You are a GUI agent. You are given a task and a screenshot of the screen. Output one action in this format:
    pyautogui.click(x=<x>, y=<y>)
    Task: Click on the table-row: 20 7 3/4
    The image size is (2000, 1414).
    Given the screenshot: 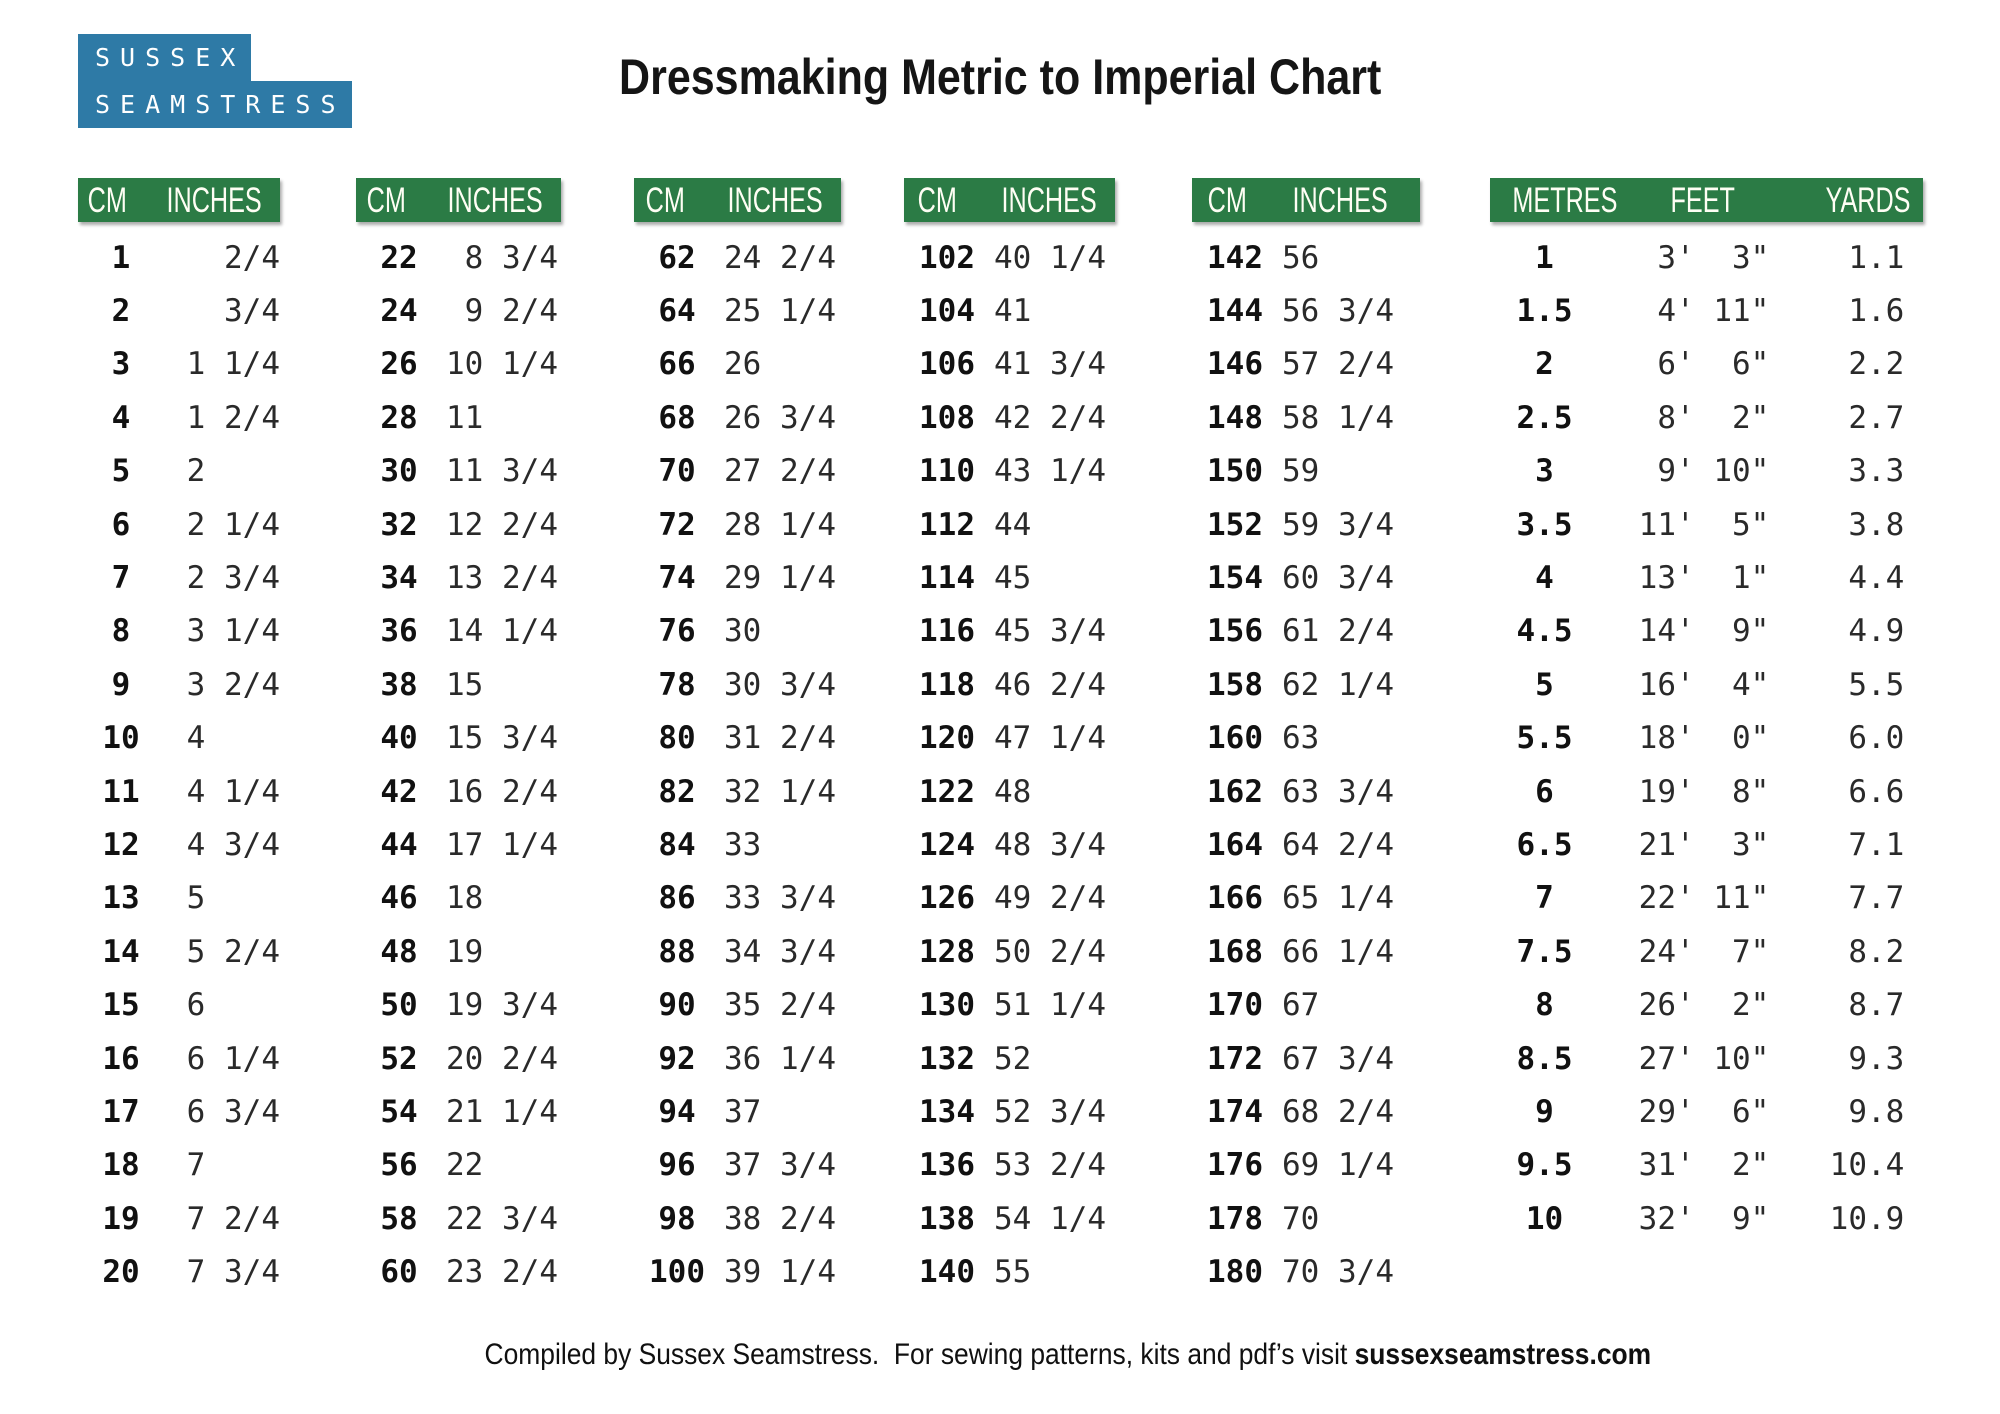 What is the action you would take?
    pyautogui.click(x=179, y=1271)
    